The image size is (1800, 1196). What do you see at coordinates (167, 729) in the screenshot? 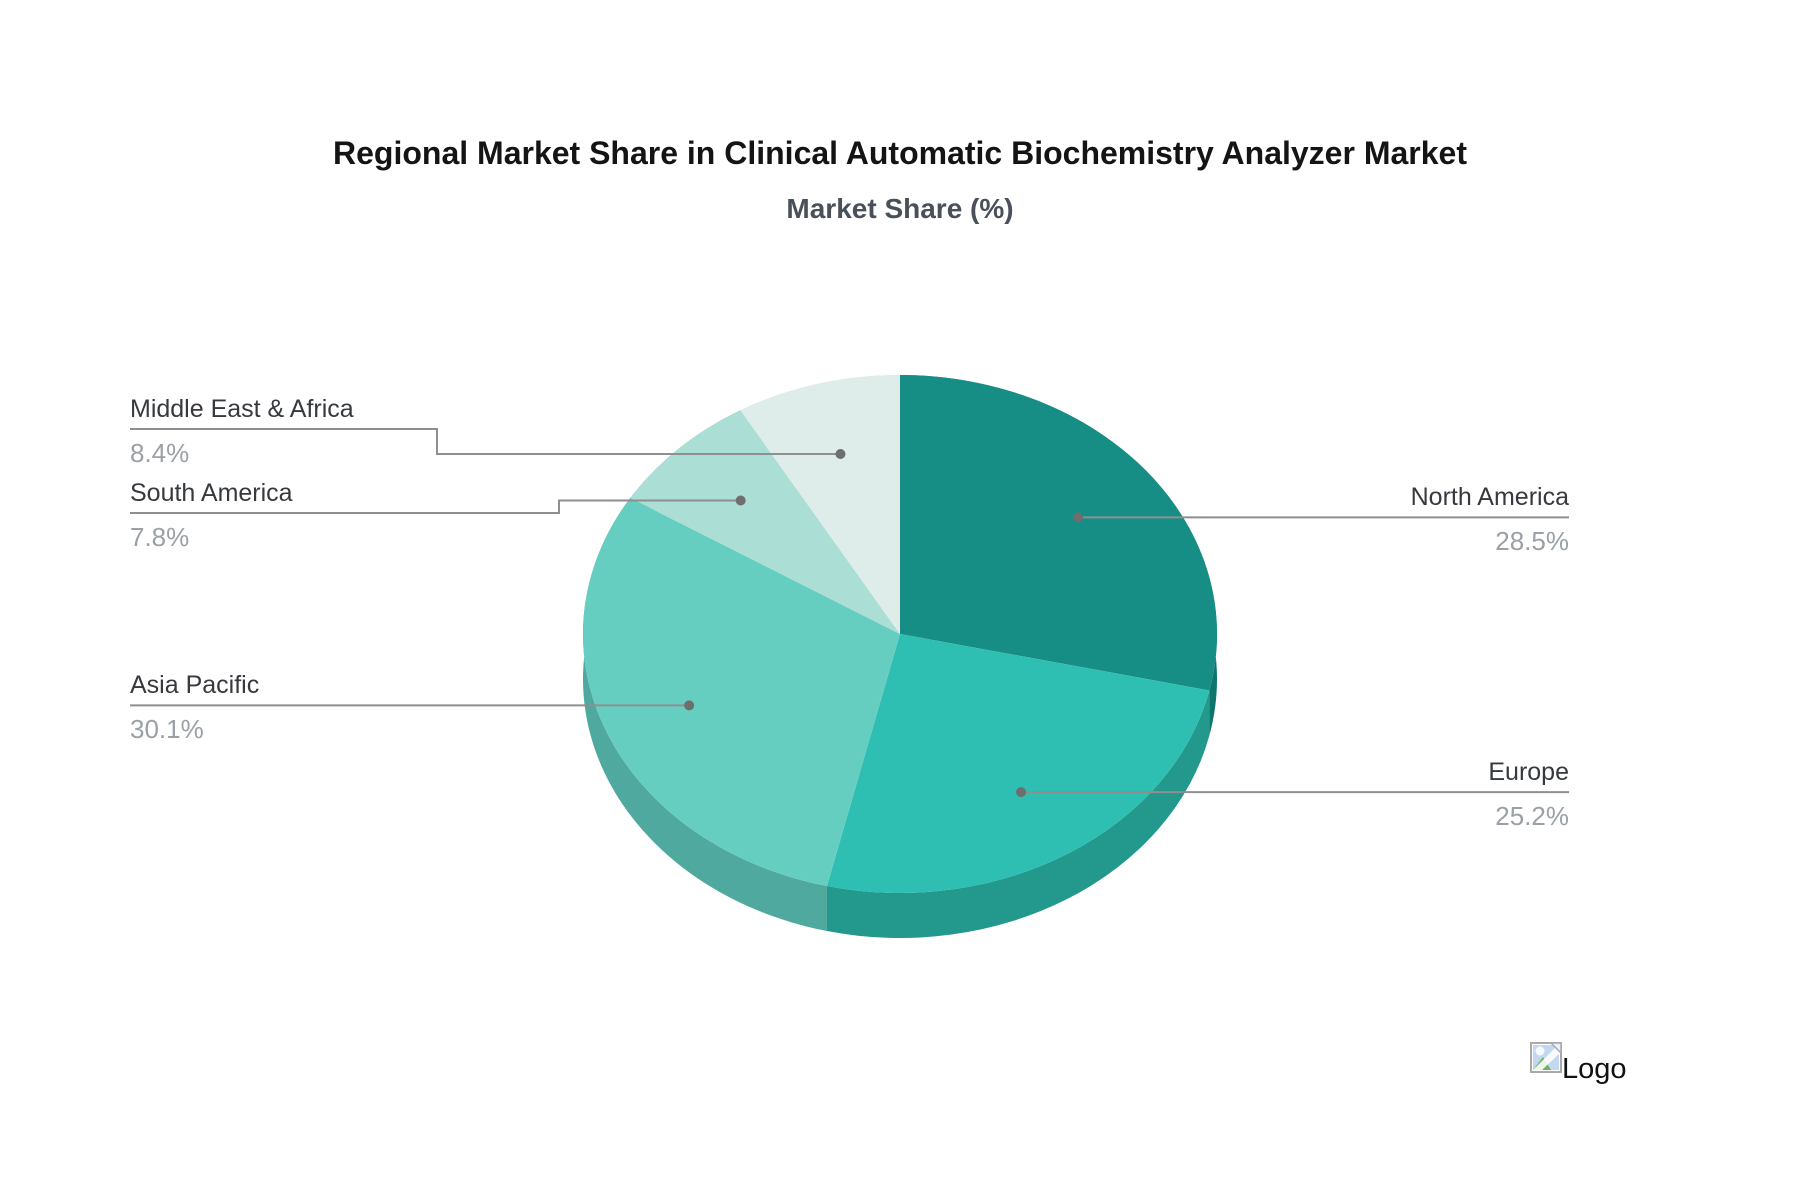
I see `slice-value: 30.1%` at bounding box center [167, 729].